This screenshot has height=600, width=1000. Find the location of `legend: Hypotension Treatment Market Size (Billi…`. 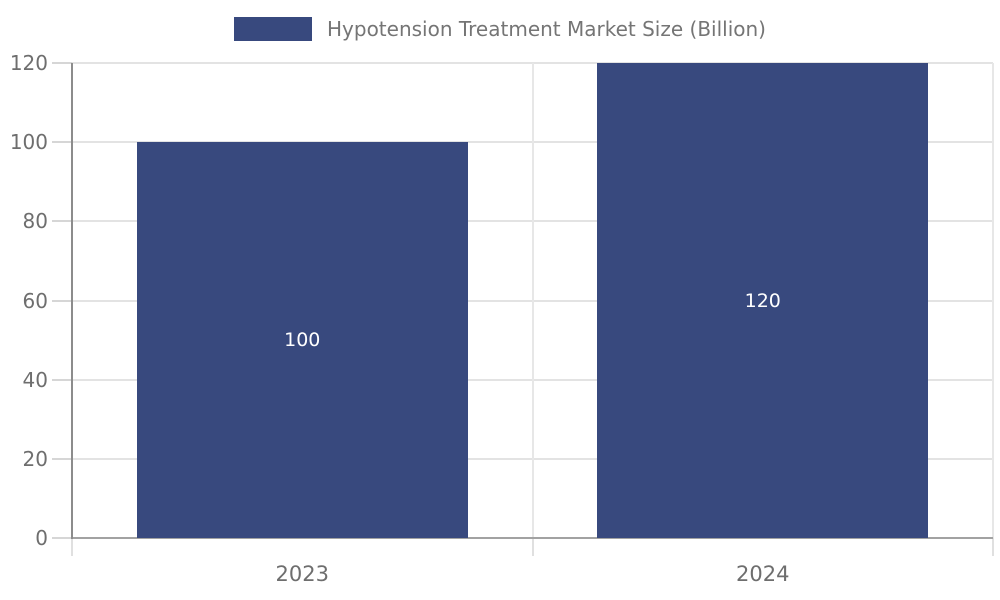

legend: Hypotension Treatment Market Size (Billi… is located at coordinates (500, 29).